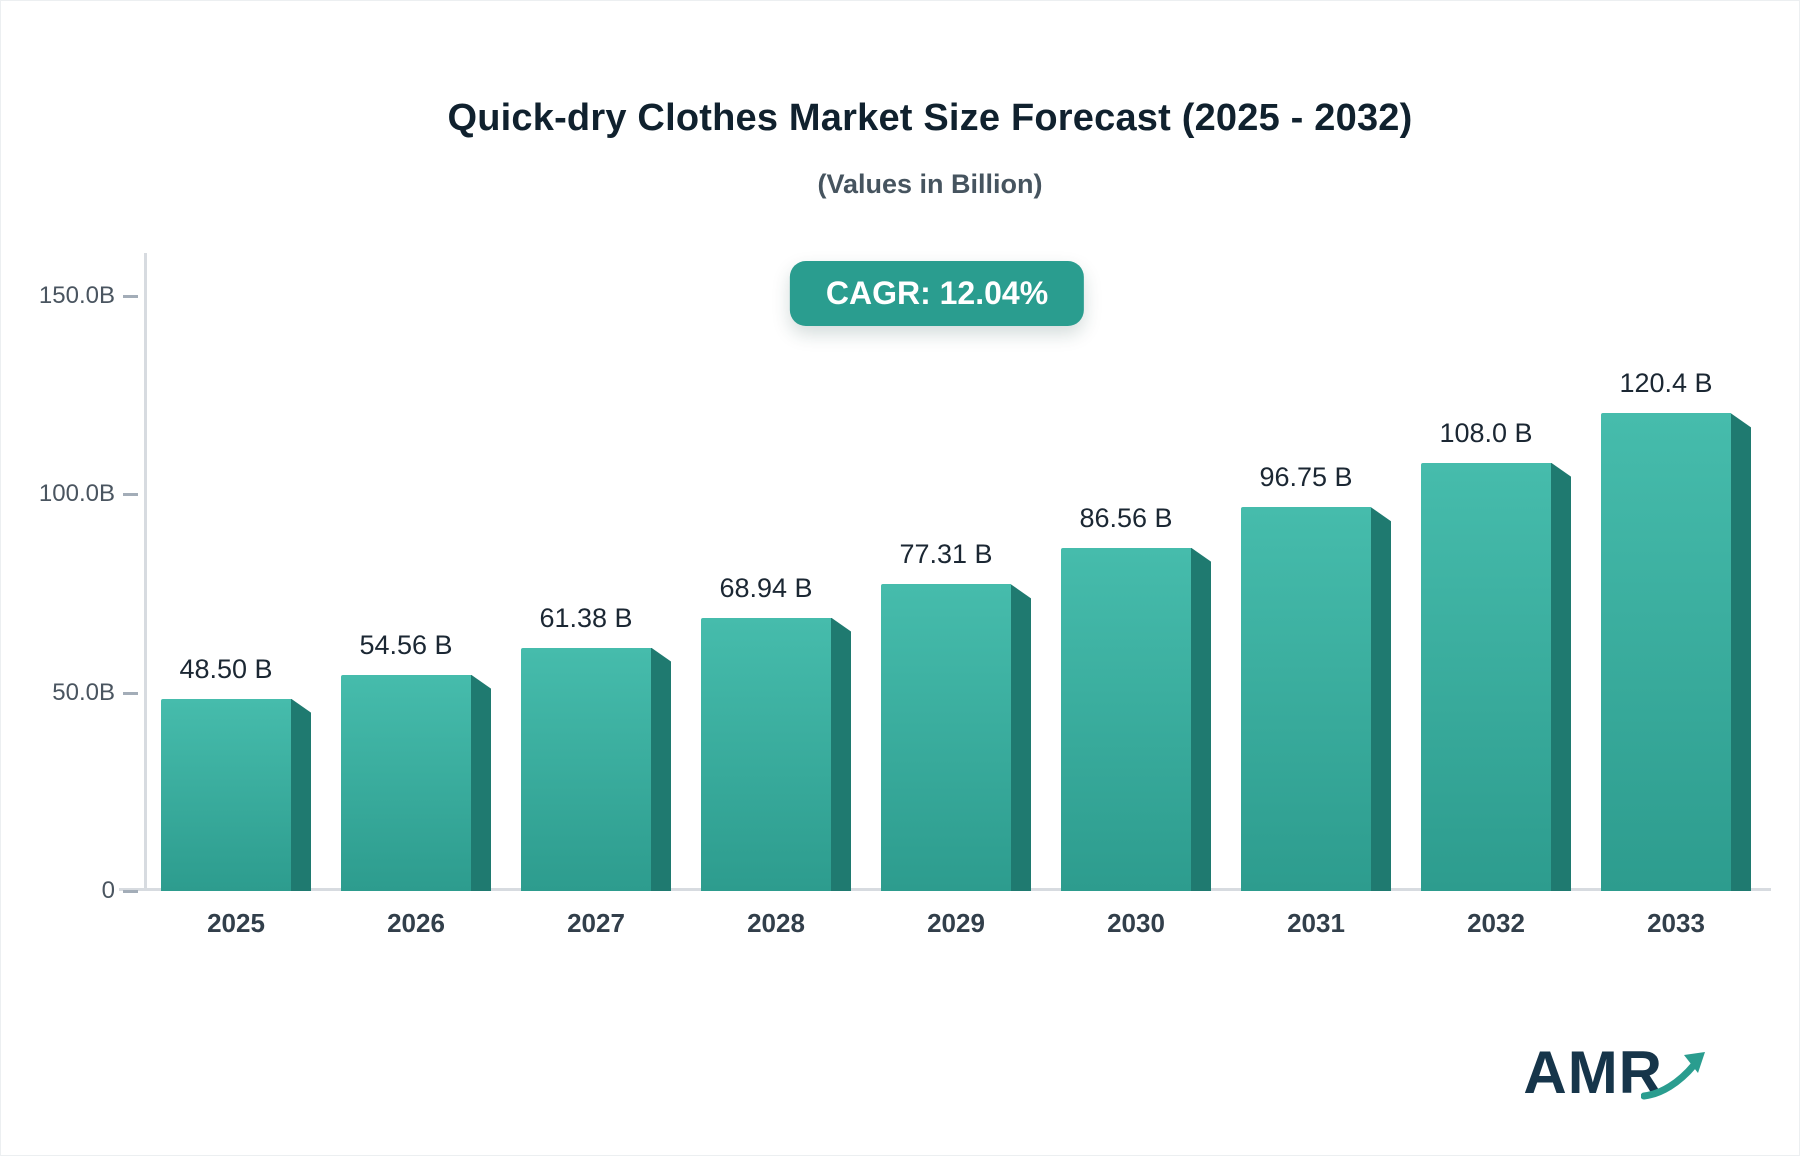 Image resolution: width=1800 pixels, height=1156 pixels. I want to click on bar-slot: 68.94 B, so click(776, 593).